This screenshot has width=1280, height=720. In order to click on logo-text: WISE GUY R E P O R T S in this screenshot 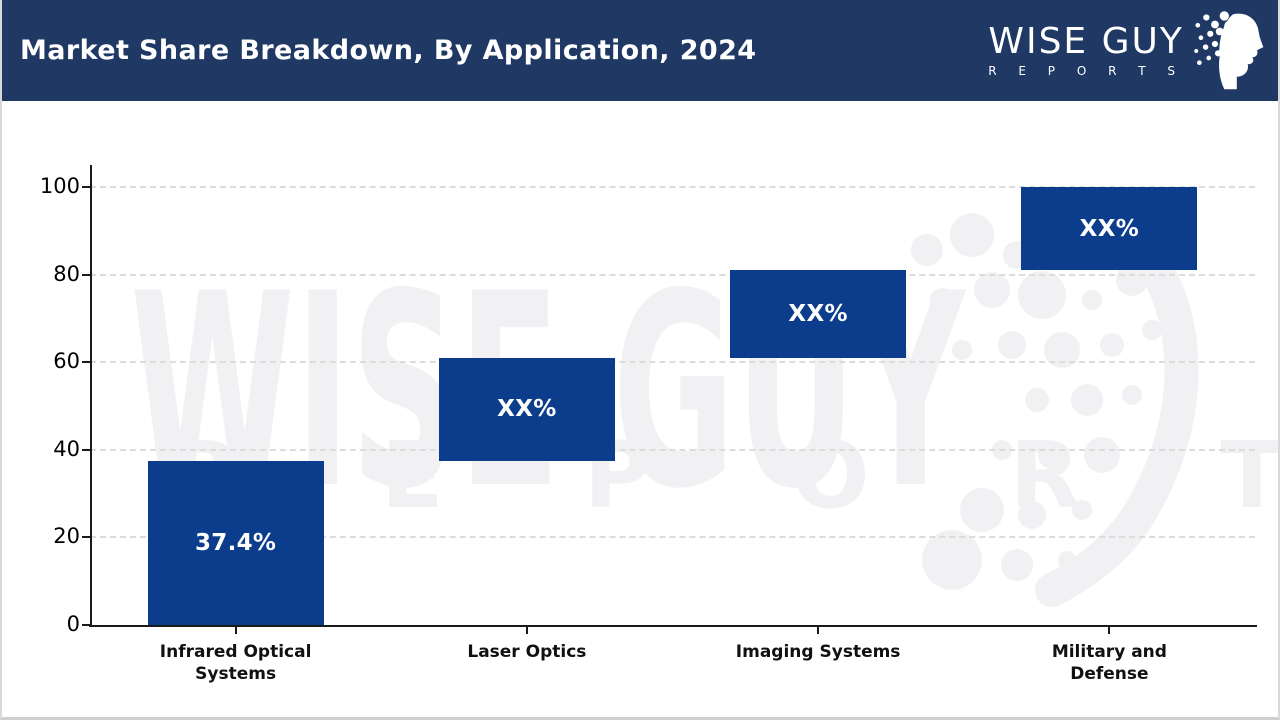, I will do `click(1086, 49)`.